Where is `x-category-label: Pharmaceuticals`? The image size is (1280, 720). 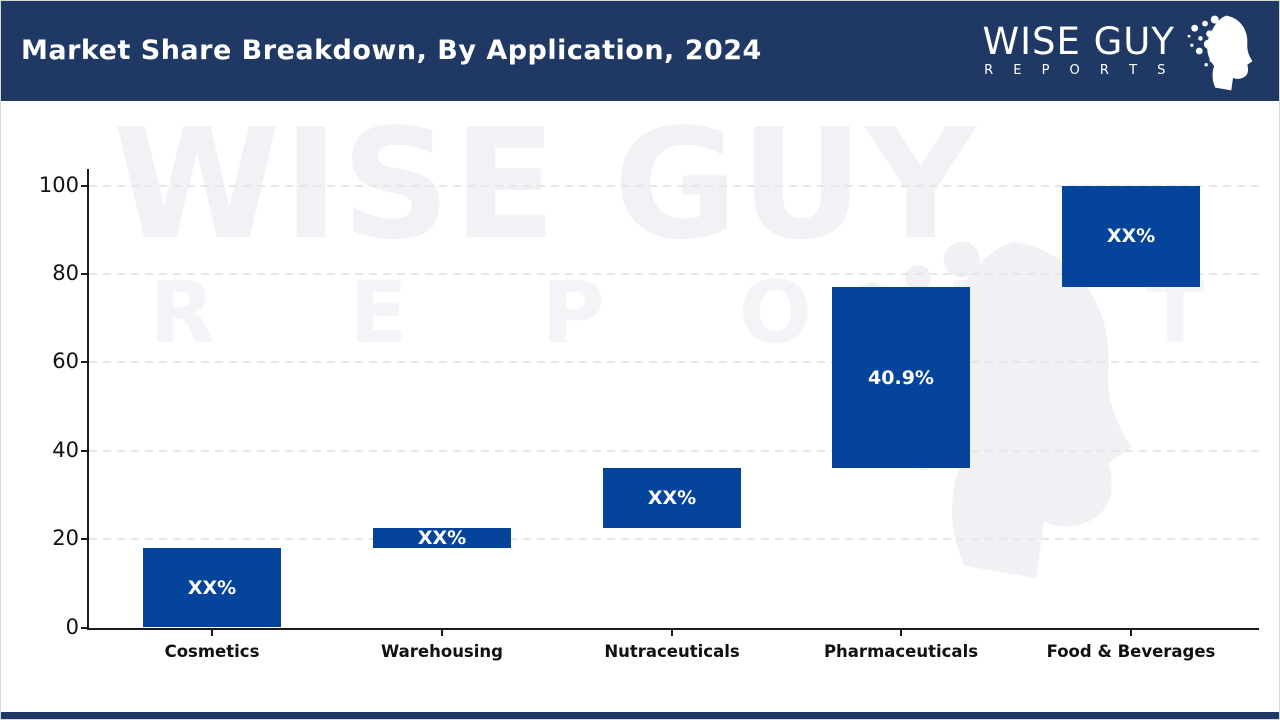
x-category-label: Pharmaceuticals is located at coordinates (901, 651).